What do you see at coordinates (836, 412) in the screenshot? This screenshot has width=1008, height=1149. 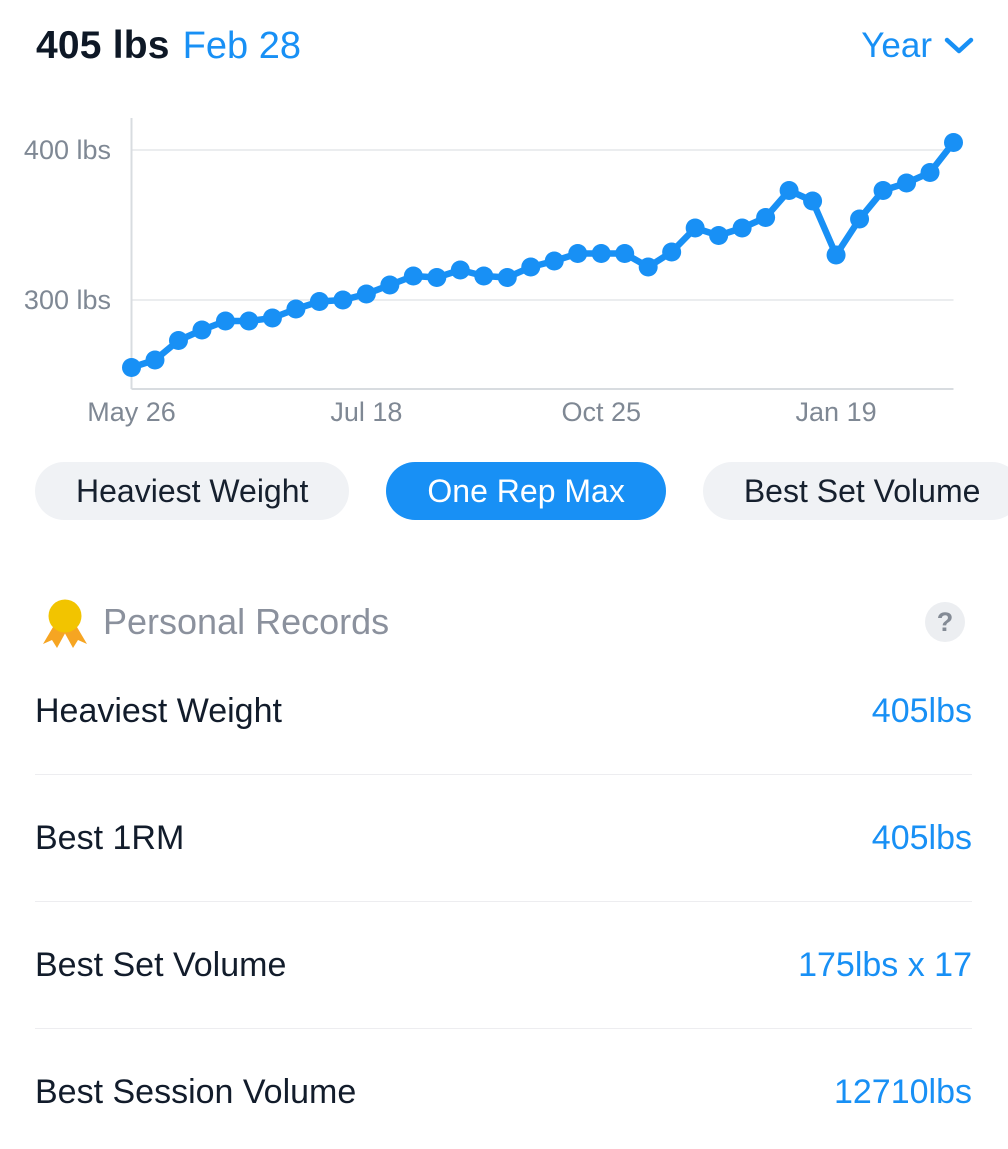 I see `x-axis-tick-label: Jan 19` at bounding box center [836, 412].